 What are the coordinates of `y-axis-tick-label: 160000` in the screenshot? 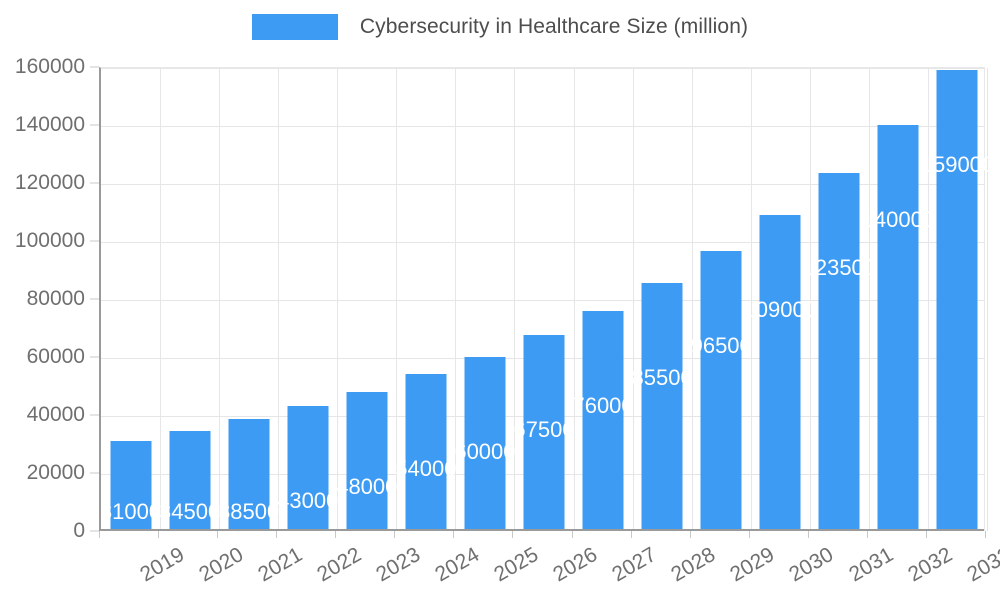 It's located at (49, 66).